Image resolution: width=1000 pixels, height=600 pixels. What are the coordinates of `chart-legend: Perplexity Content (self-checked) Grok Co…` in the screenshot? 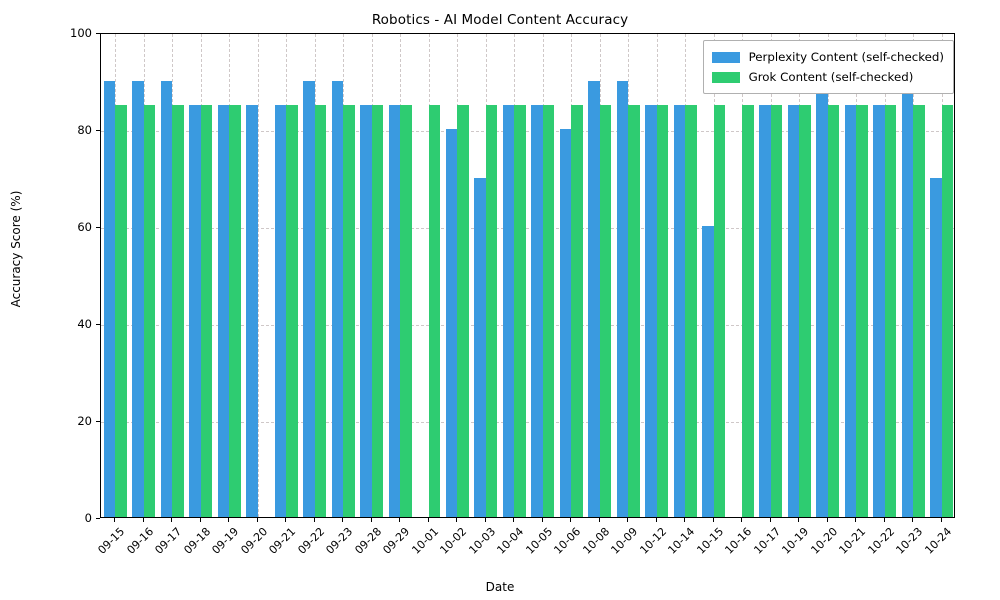 It's located at (828, 67).